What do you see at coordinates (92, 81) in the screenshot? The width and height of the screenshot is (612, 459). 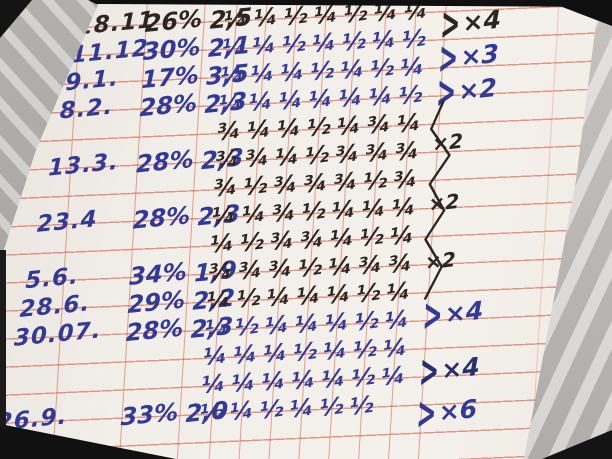 I see `date-cell: 9.1.` at bounding box center [92, 81].